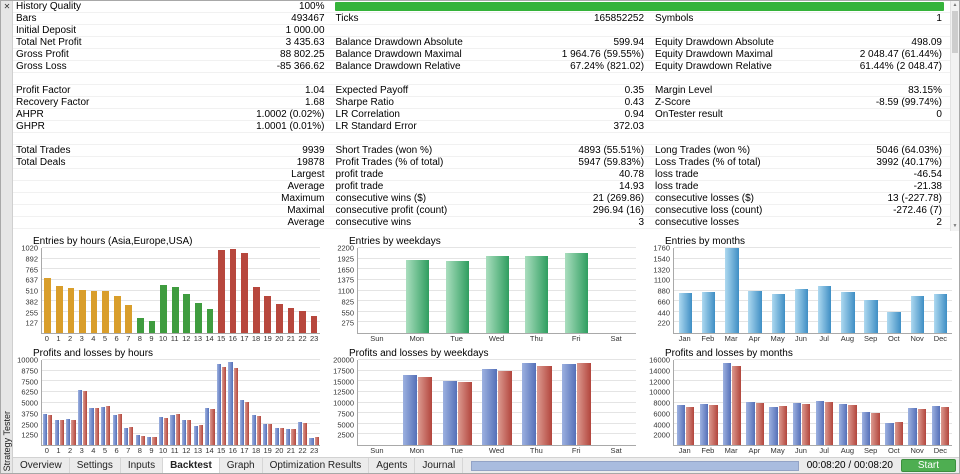 This screenshot has height=474, width=960. Describe the element at coordinates (221, 450) in the screenshot. I see `x-tick-label: 15` at that location.